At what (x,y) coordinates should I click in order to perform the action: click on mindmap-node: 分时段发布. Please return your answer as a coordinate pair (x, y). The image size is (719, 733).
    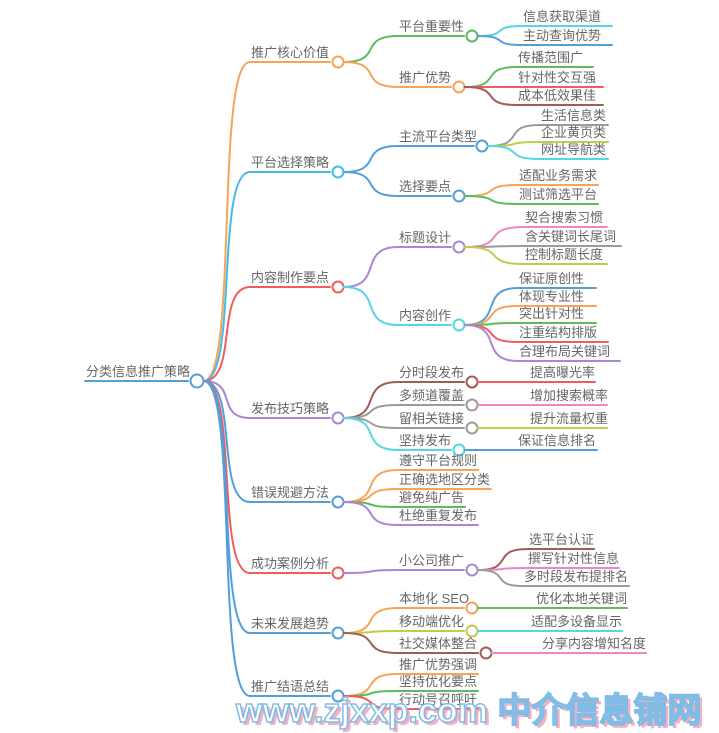
    Looking at the image, I should click on (410, 392).